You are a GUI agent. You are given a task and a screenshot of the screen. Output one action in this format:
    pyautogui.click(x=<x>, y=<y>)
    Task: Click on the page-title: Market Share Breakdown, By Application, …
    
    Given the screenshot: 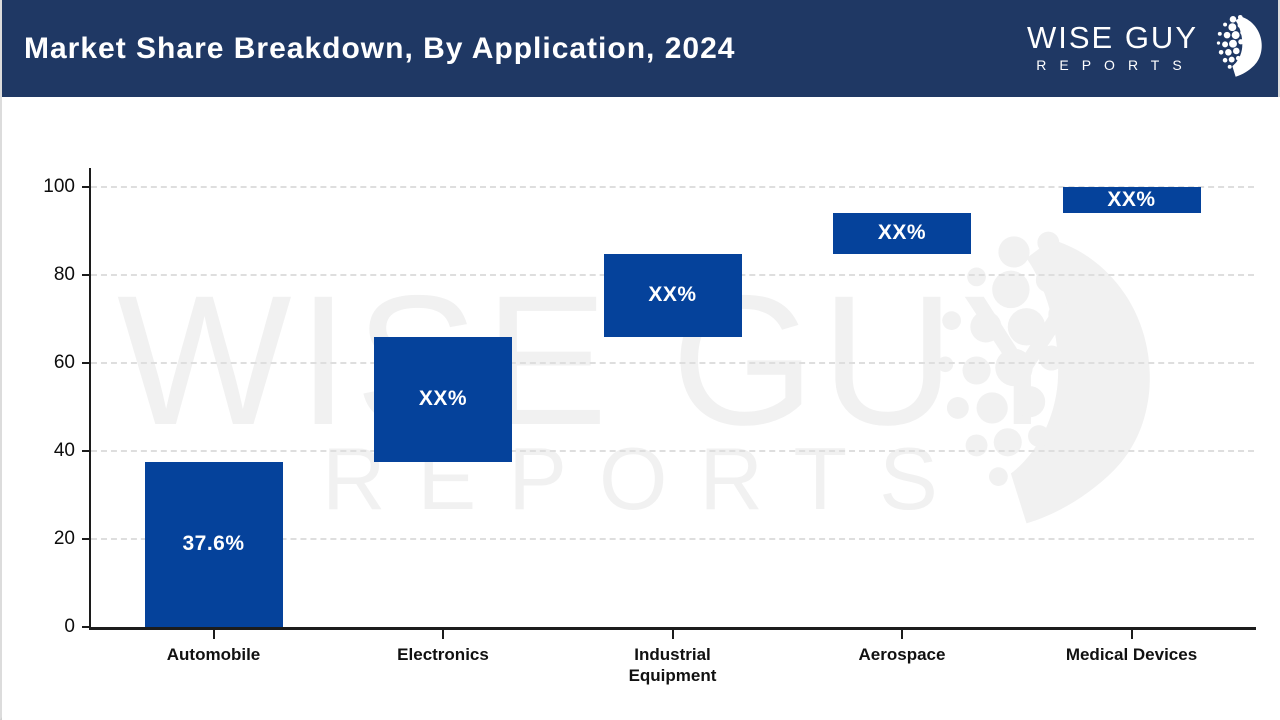 What is the action you would take?
    pyautogui.click(x=380, y=48)
    